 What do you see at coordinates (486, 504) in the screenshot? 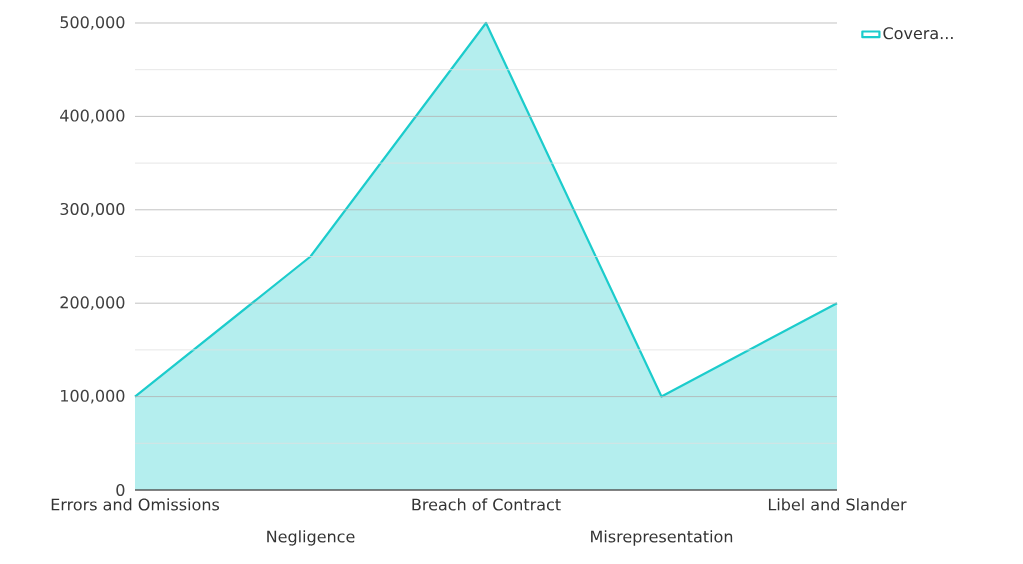
I see `x-tick-label: Breach of Contract` at bounding box center [486, 504].